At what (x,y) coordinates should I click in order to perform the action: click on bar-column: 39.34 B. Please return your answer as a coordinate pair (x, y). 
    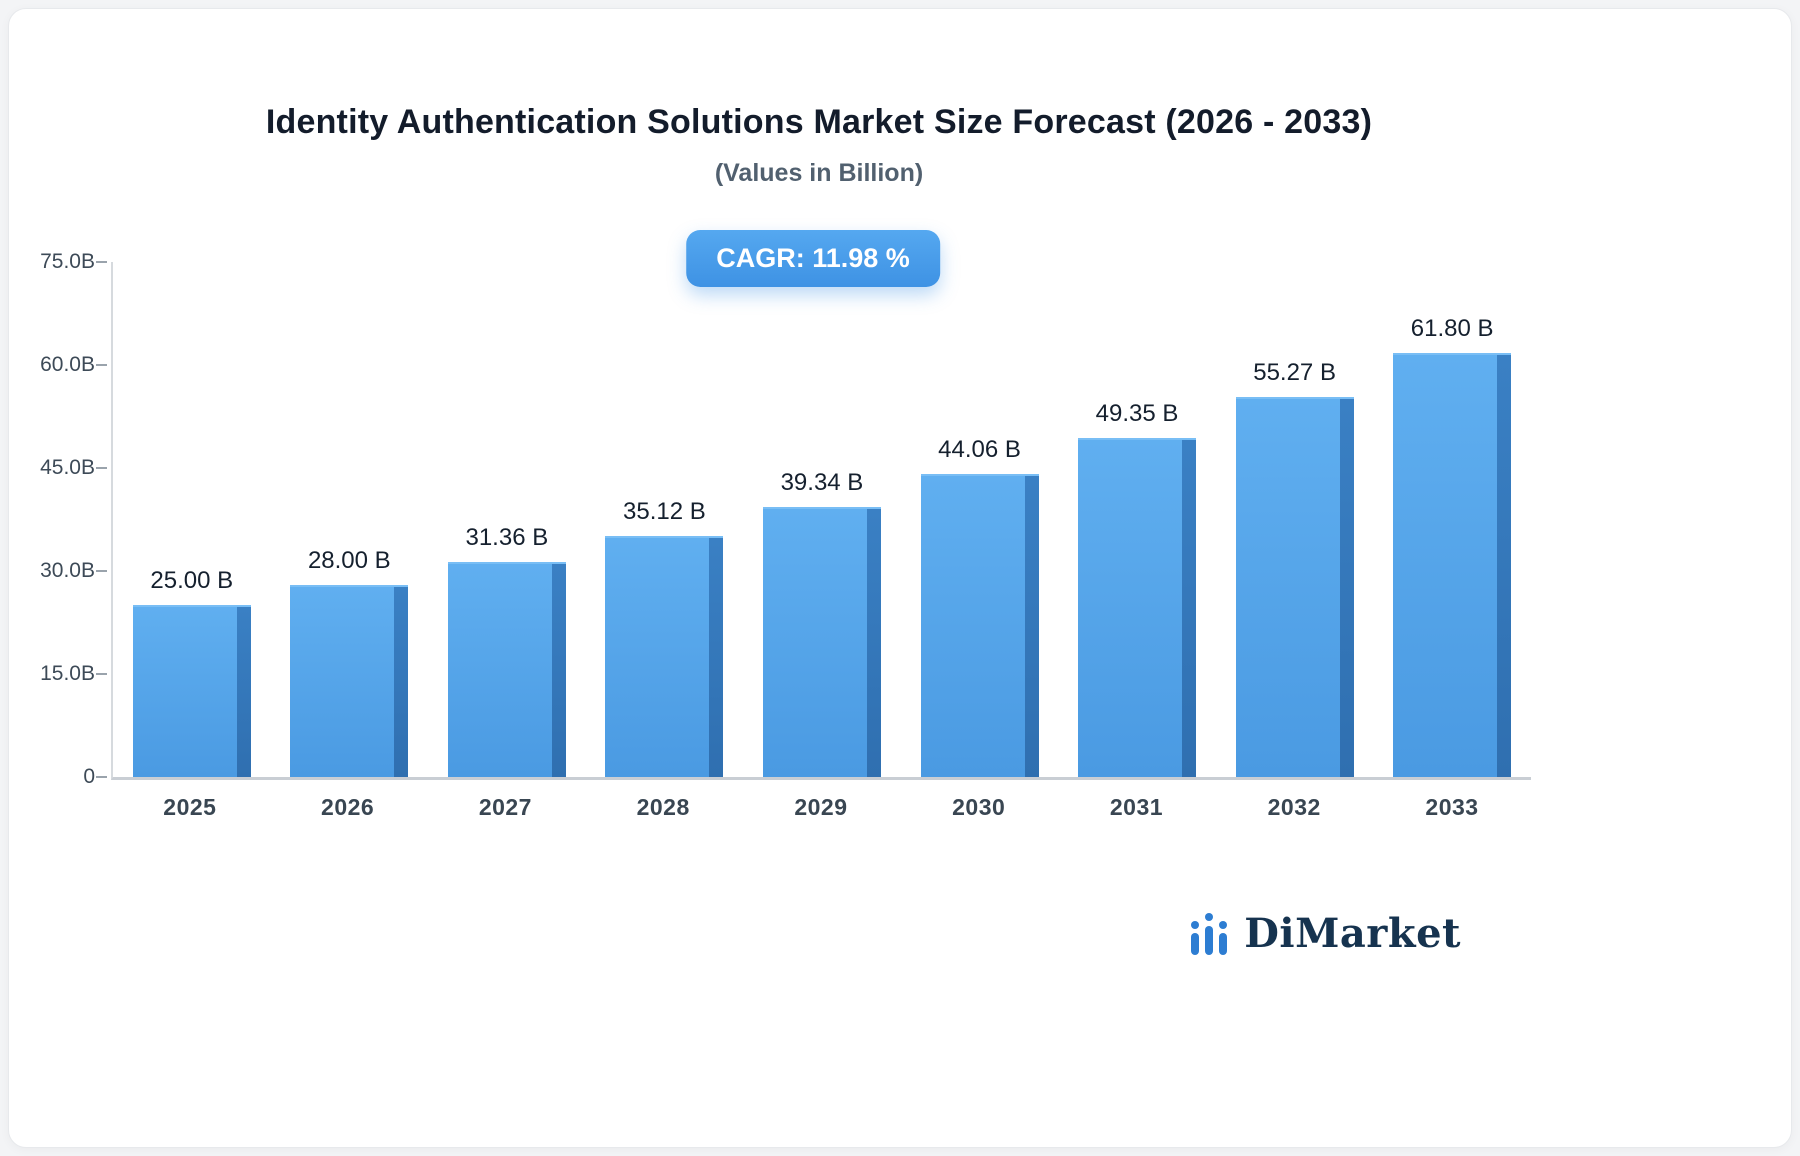
    Looking at the image, I should click on (821, 519).